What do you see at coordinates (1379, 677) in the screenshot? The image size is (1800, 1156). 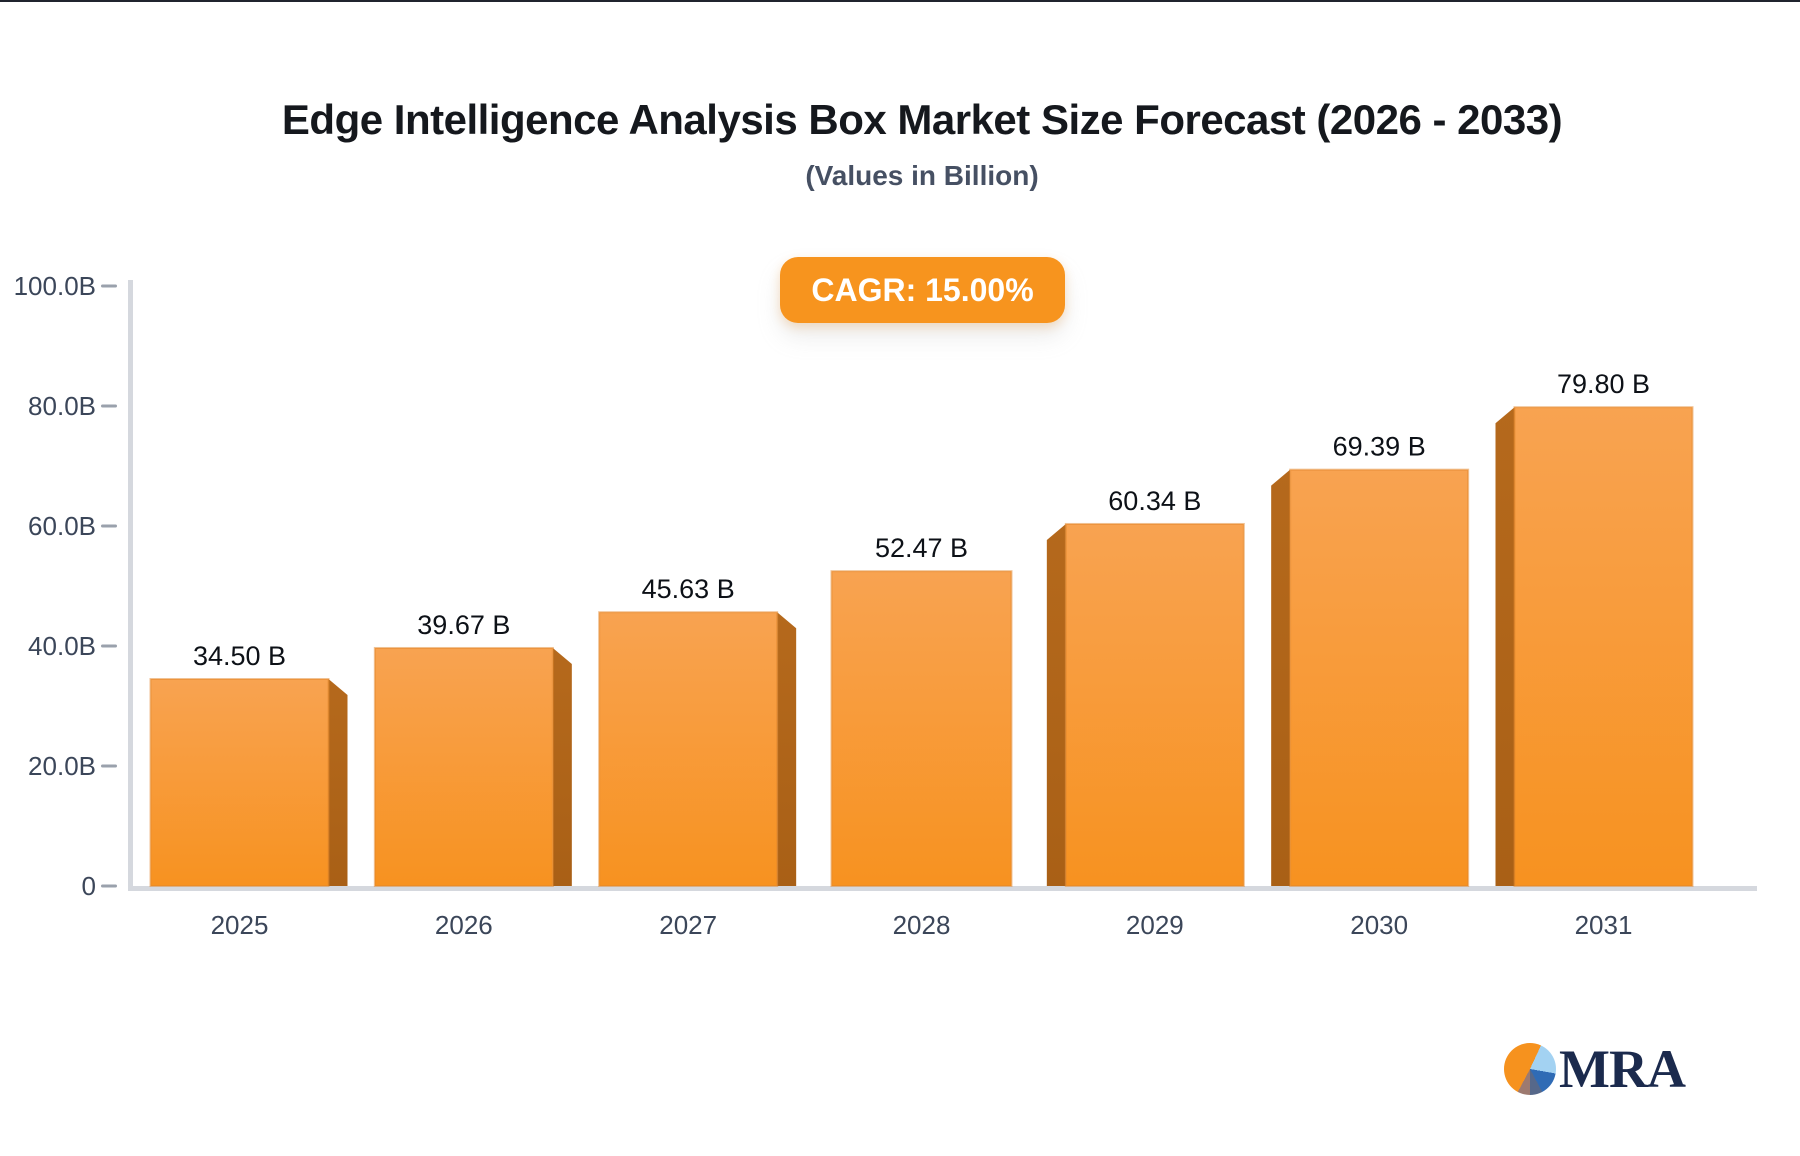 I see `bar-2030` at bounding box center [1379, 677].